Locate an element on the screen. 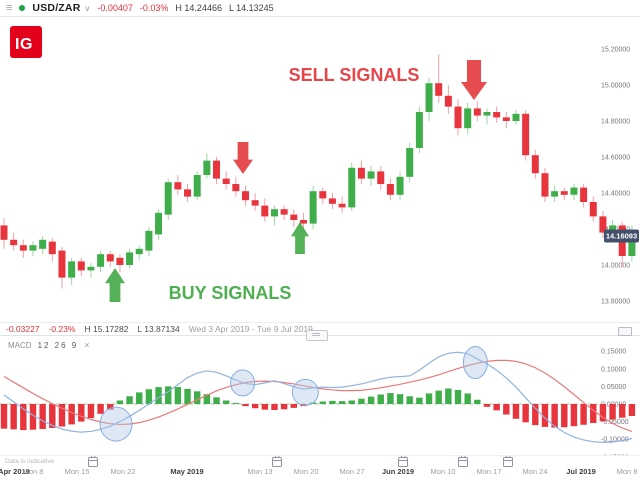 This screenshot has width=640, height=481. buy-signal-arrow is located at coordinates (115, 285).